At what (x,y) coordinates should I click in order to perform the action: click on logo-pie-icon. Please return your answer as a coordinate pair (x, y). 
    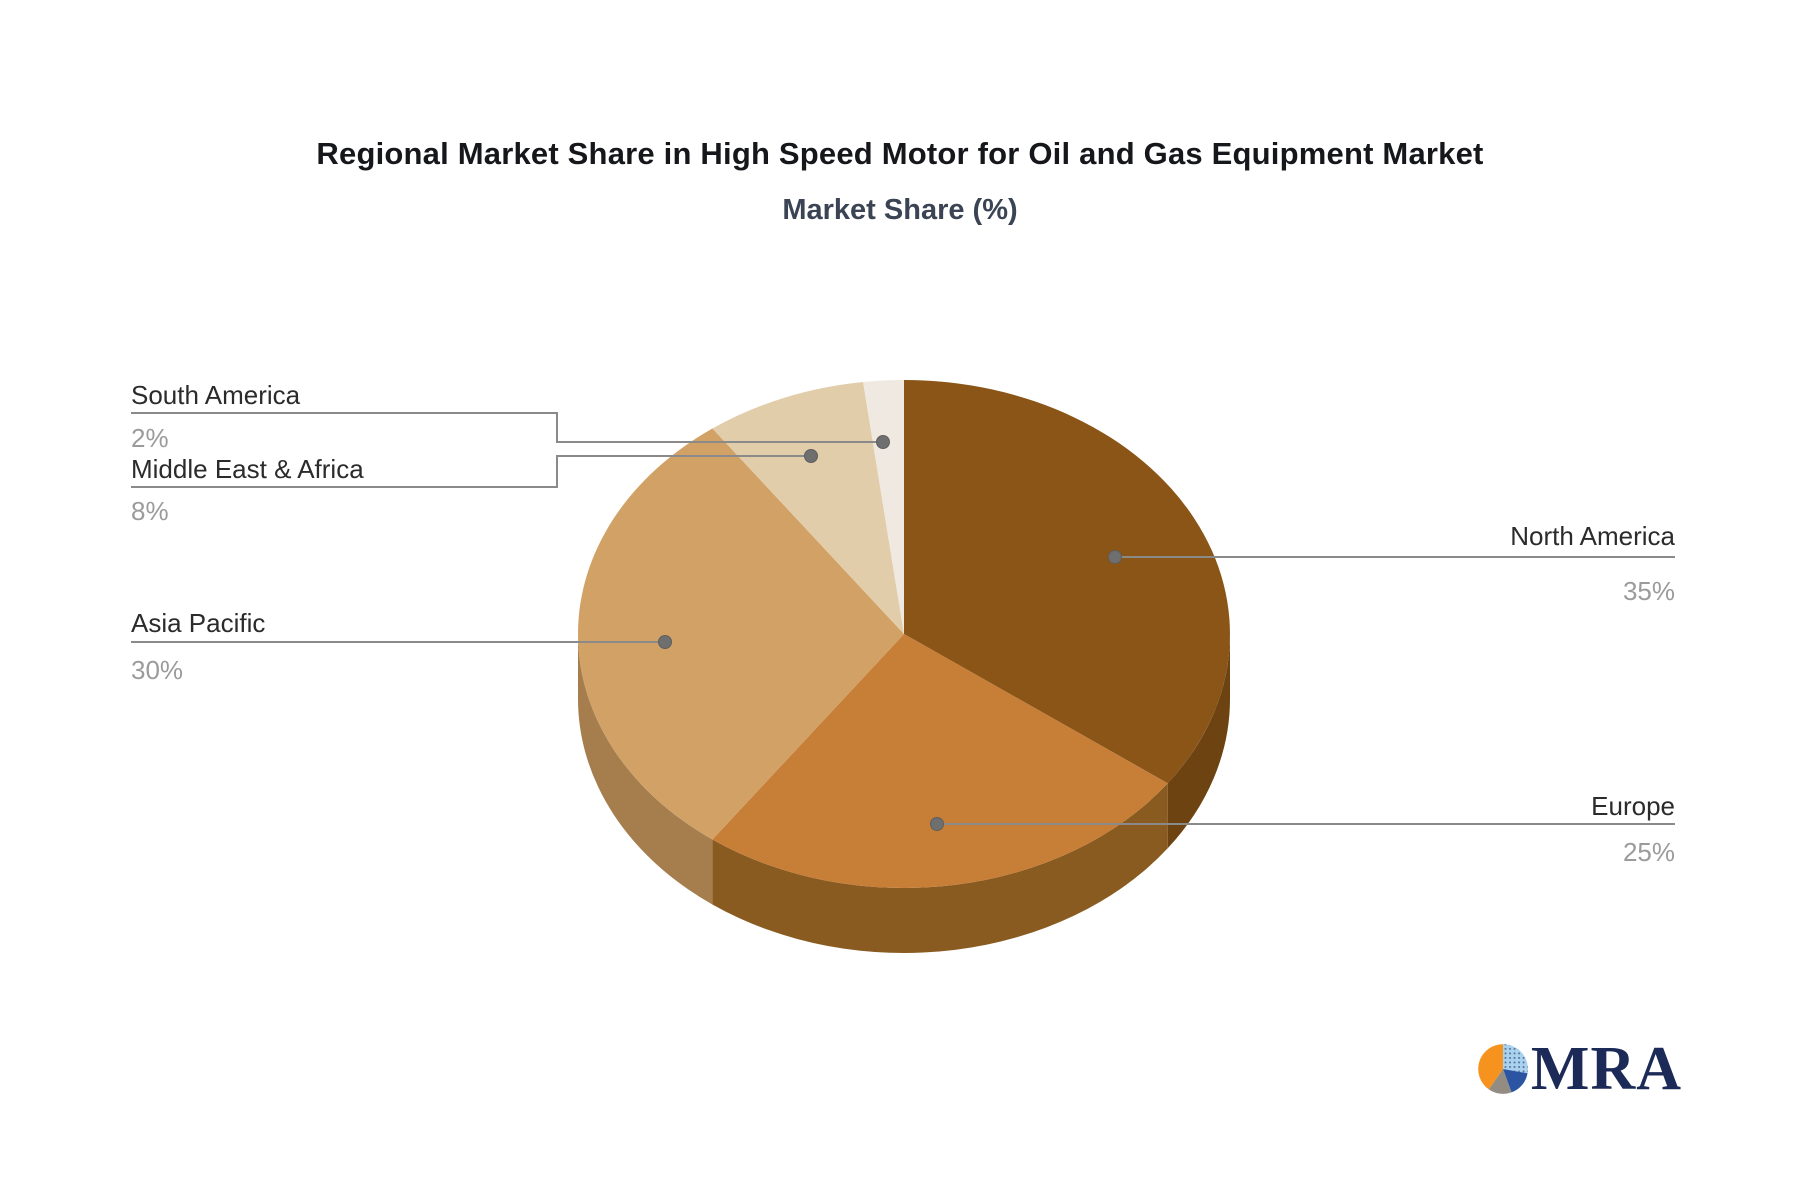
    Looking at the image, I should click on (1503, 1069).